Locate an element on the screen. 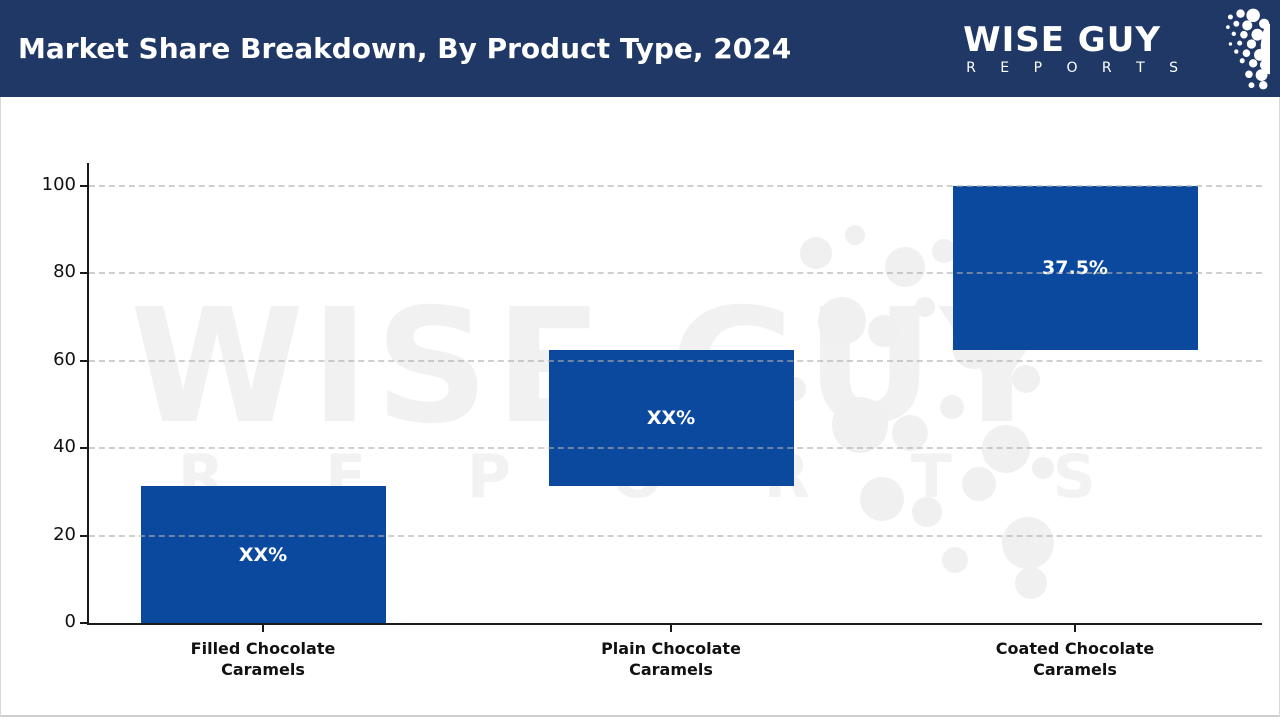 Image resolution: width=1280 pixels, height=720 pixels. x-tick-label: Coated Chocolate Caramels is located at coordinates (1075, 659).